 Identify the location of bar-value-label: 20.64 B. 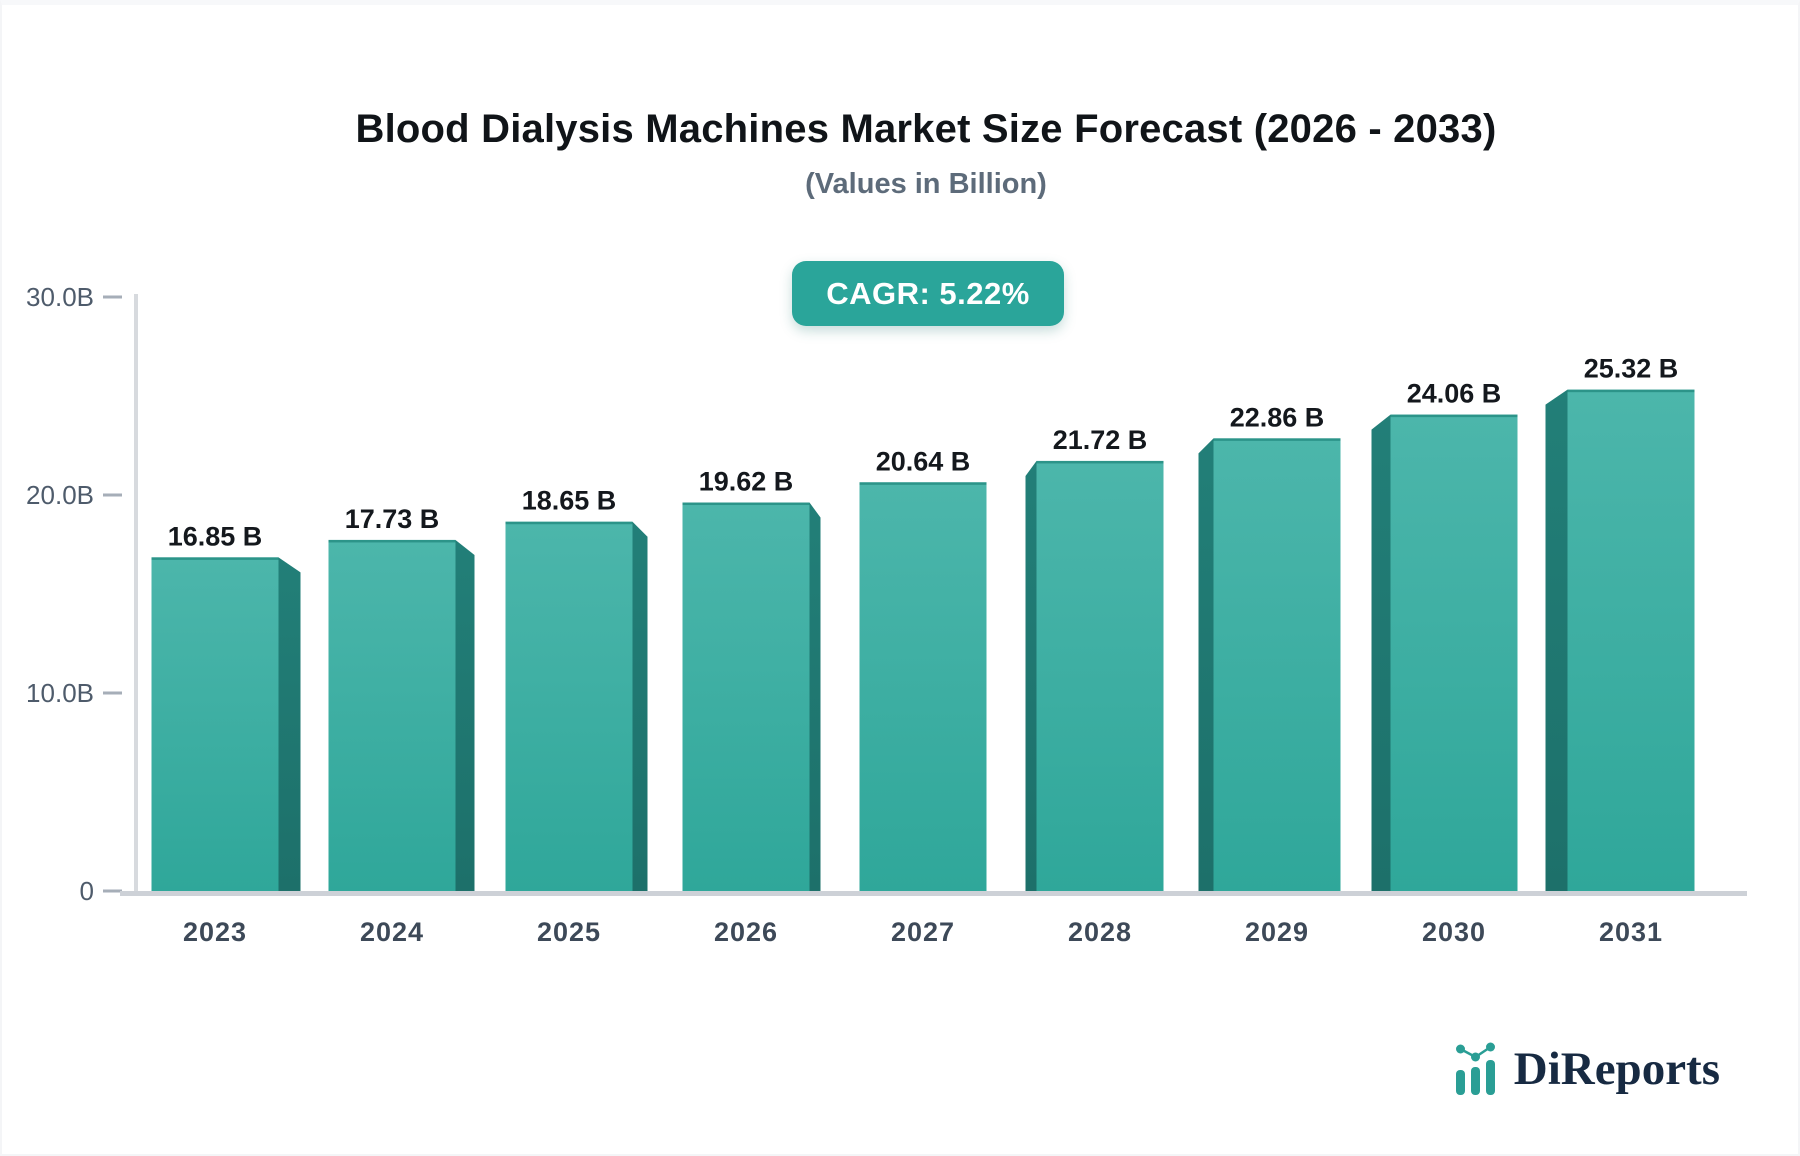
(923, 461).